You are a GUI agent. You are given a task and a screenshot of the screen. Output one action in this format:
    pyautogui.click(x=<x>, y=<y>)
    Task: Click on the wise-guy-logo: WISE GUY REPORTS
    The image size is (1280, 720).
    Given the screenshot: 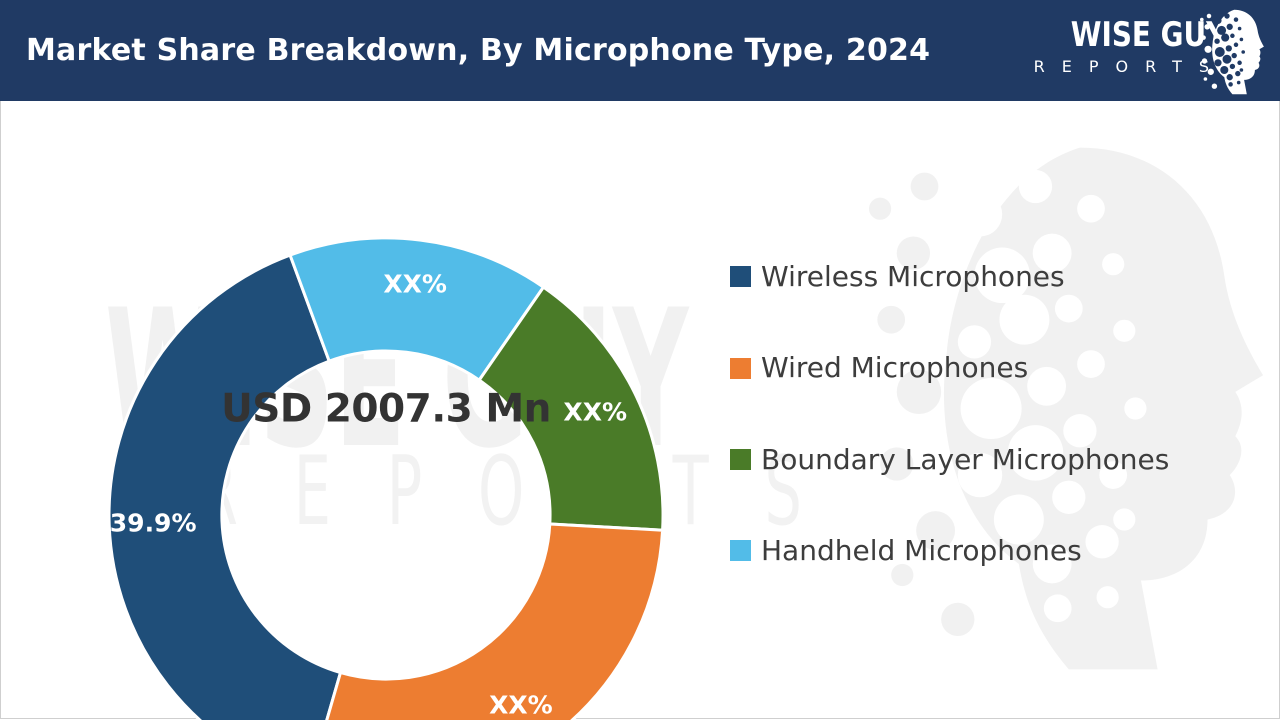 What is the action you would take?
    pyautogui.click(x=1144, y=50)
    